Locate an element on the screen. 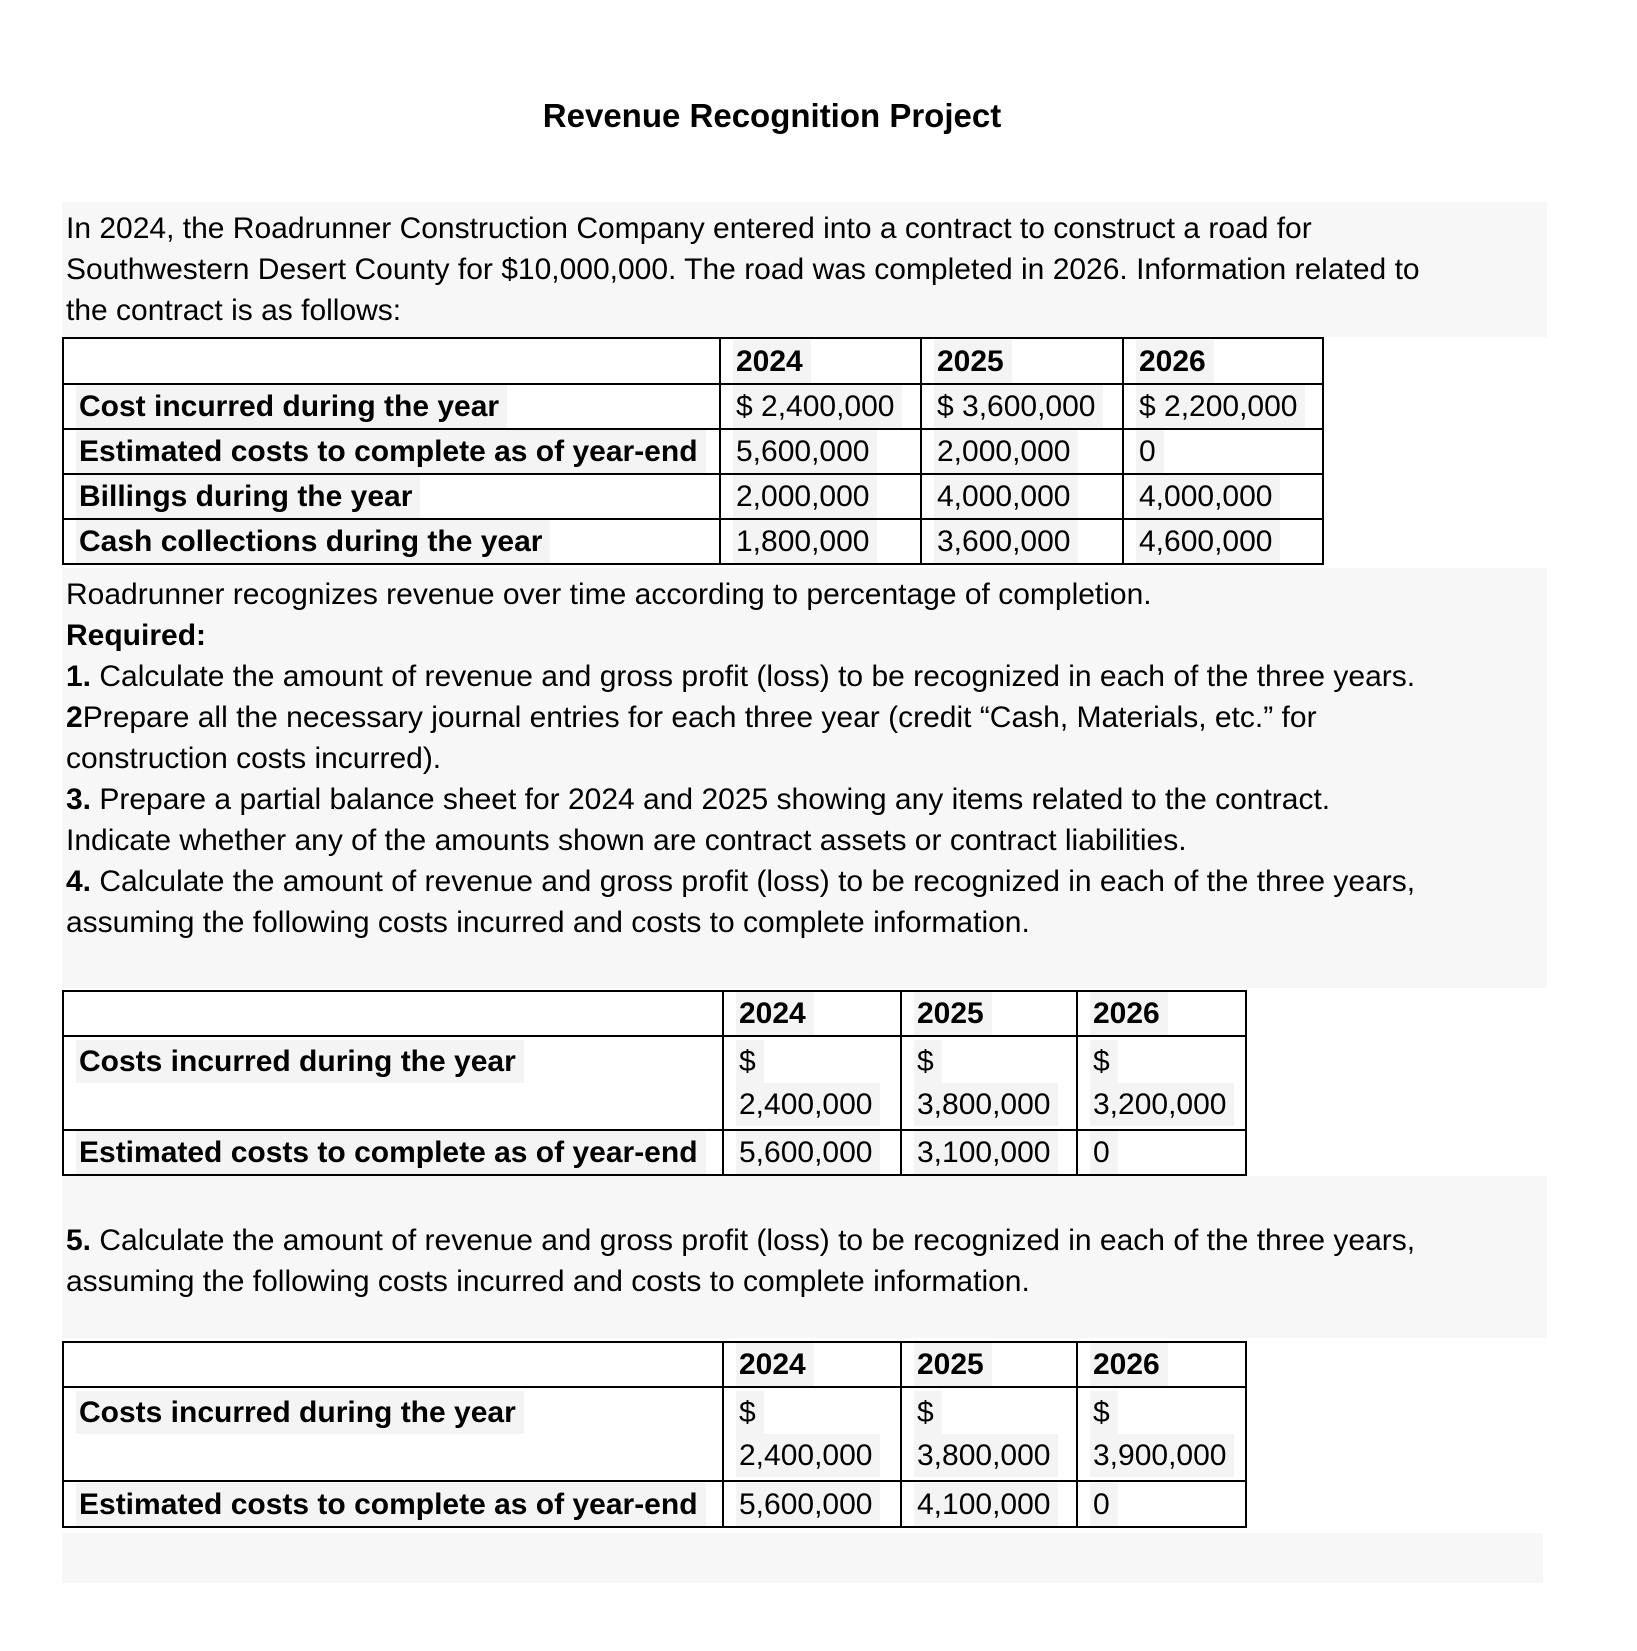  row-label-cell: Cash collections during the year is located at coordinates (391, 541).